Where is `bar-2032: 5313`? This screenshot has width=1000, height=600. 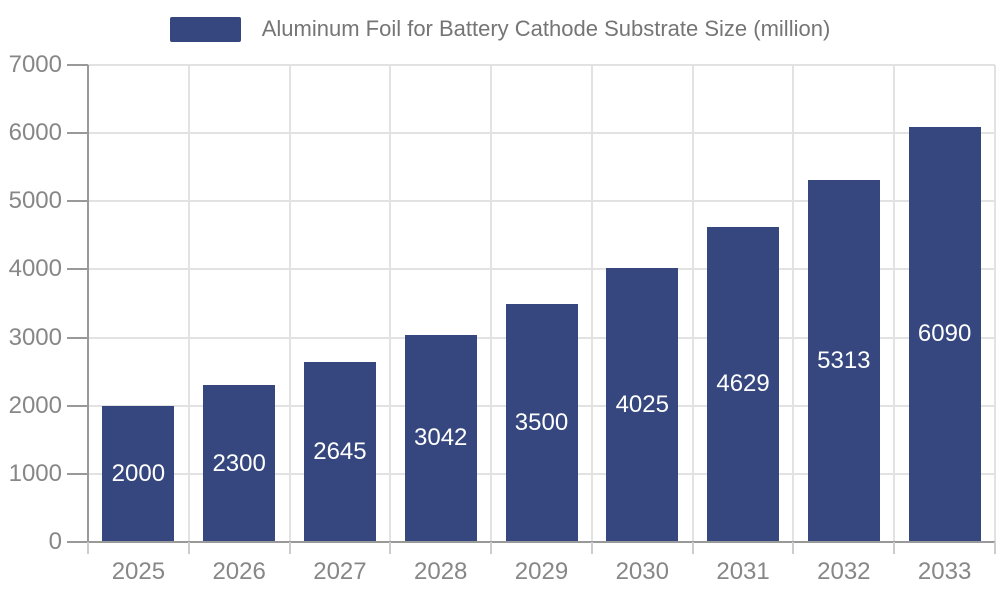 bar-2032: 5313 is located at coordinates (843, 360).